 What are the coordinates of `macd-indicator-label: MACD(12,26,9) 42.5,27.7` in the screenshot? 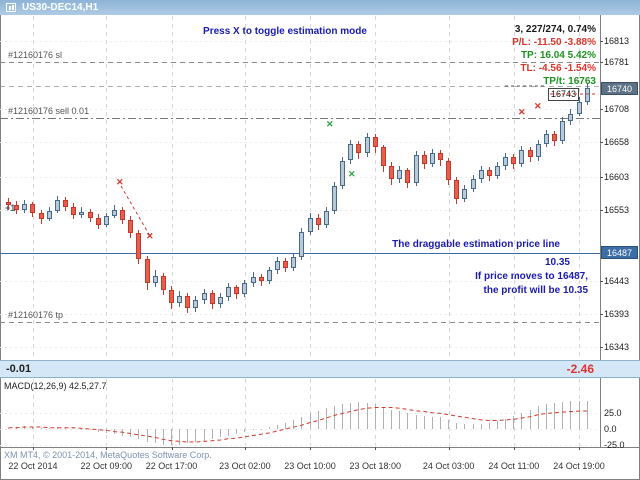 It's located at (55, 386).